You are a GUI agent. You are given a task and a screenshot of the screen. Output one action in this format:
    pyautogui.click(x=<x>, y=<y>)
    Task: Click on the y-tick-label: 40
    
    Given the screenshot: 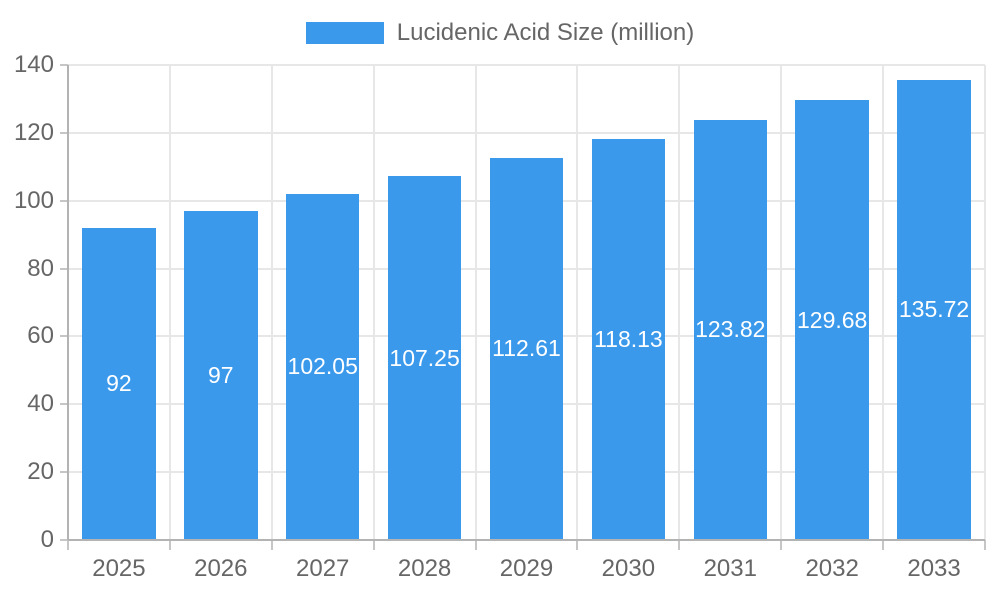 What is the action you would take?
    pyautogui.click(x=40, y=404)
    